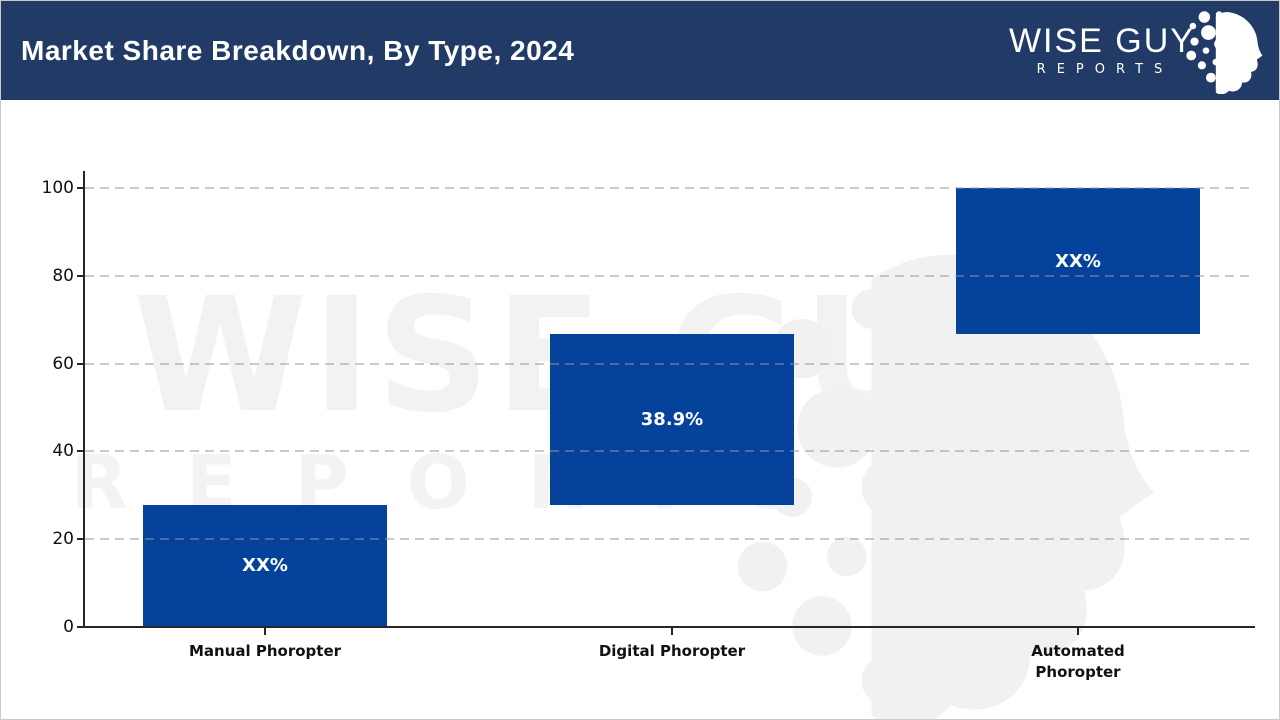 This screenshot has width=1280, height=720. Describe the element at coordinates (672, 651) in the screenshot. I see `x-category-label: Digital Phoropter` at that location.